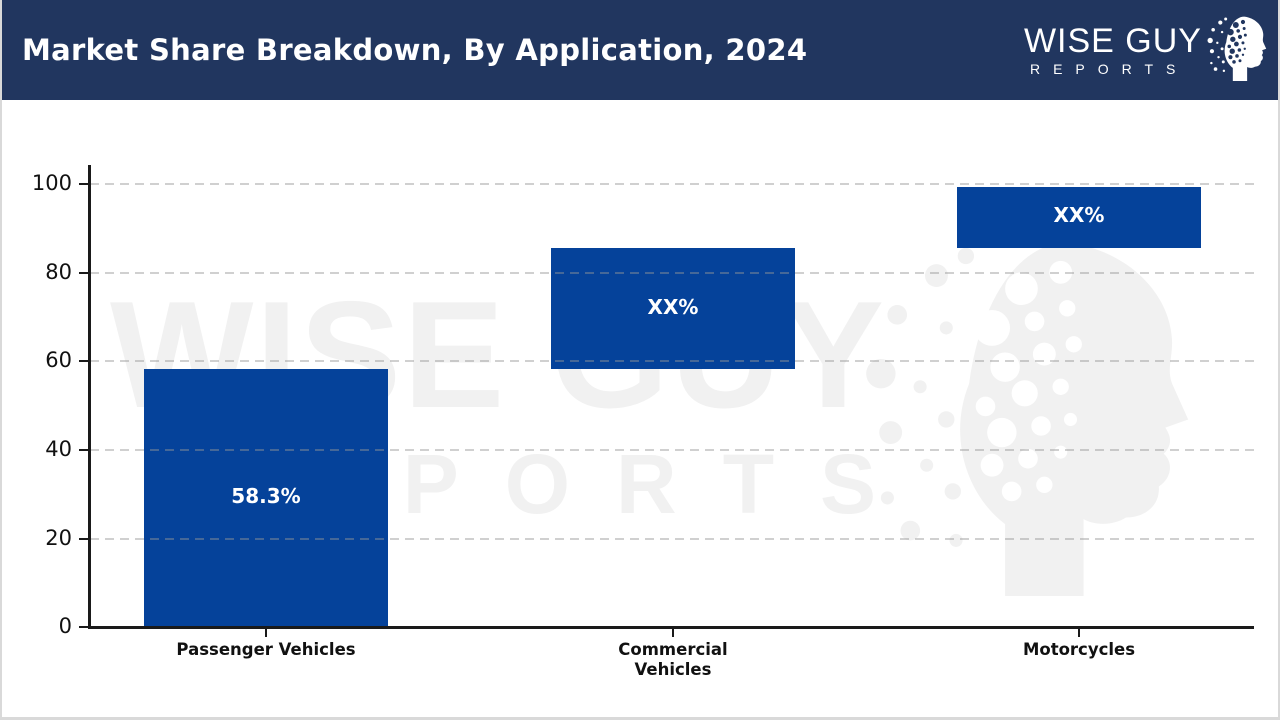 The height and width of the screenshot is (720, 1280). Describe the element at coordinates (89, 397) in the screenshot. I see `y-axis-line` at that location.